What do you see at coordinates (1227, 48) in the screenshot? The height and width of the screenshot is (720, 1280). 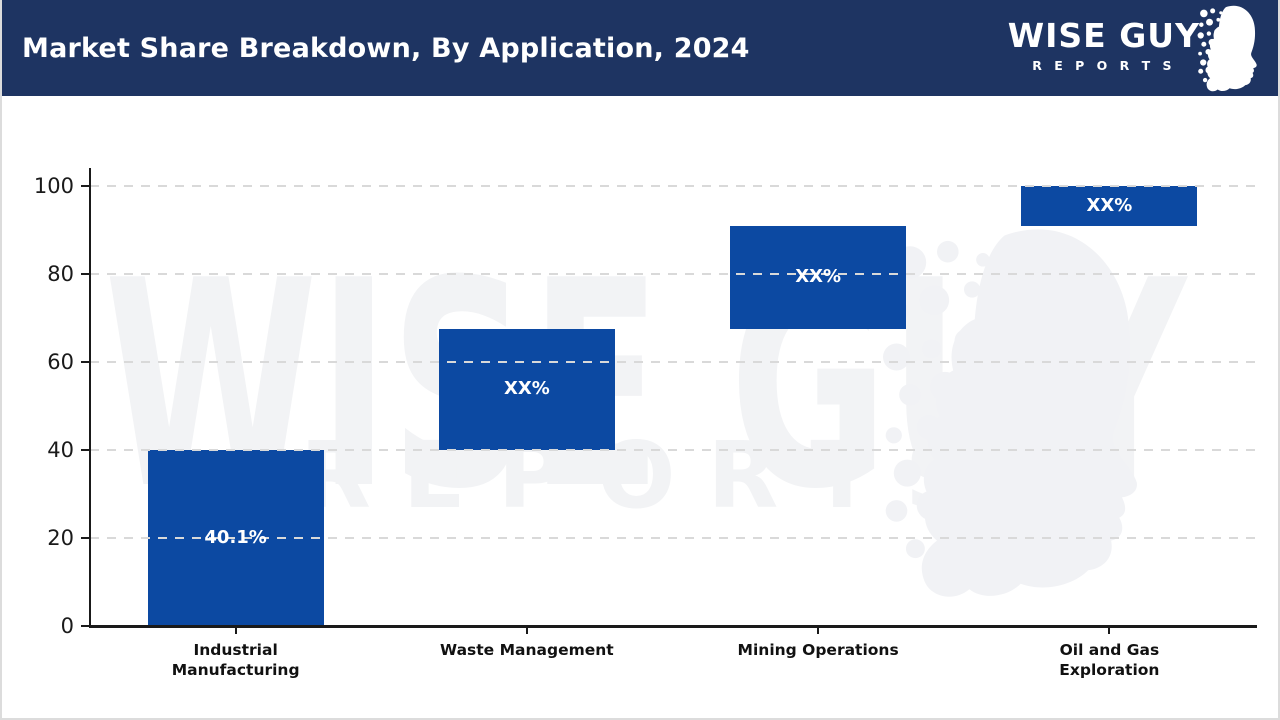 I see `wiseguy-head-icon` at bounding box center [1227, 48].